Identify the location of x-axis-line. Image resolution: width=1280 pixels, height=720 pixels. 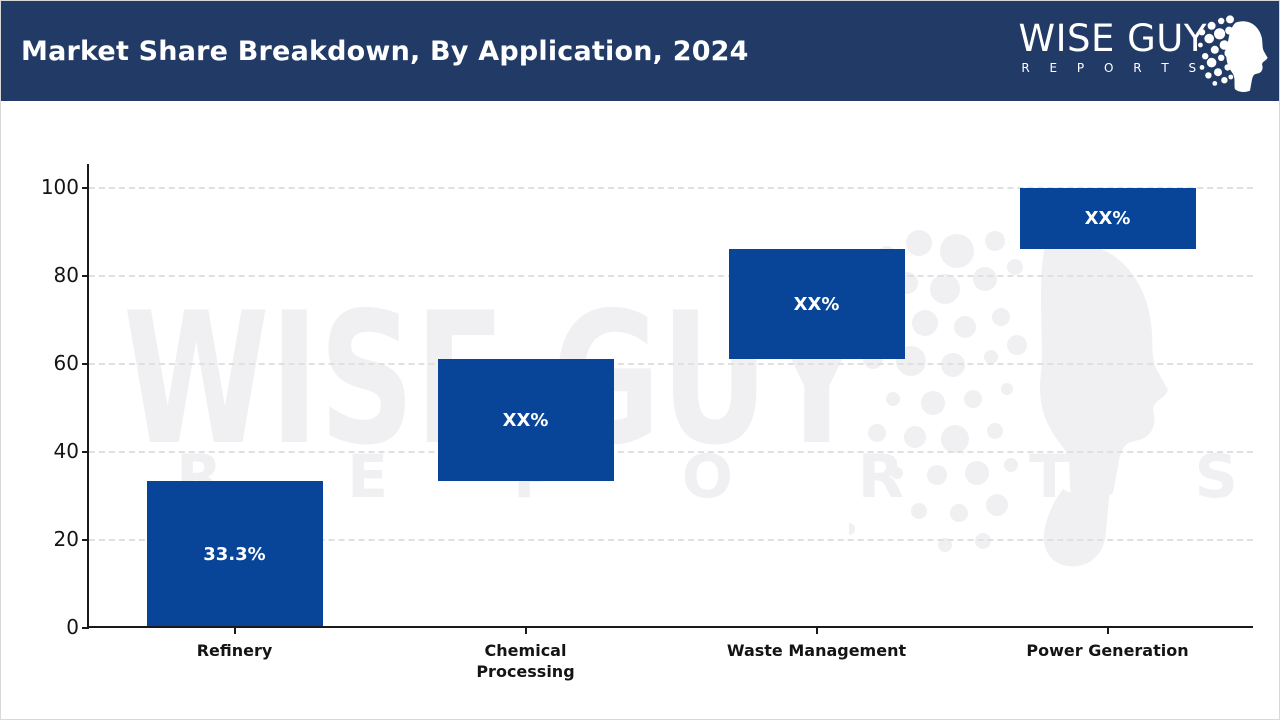
(670, 627).